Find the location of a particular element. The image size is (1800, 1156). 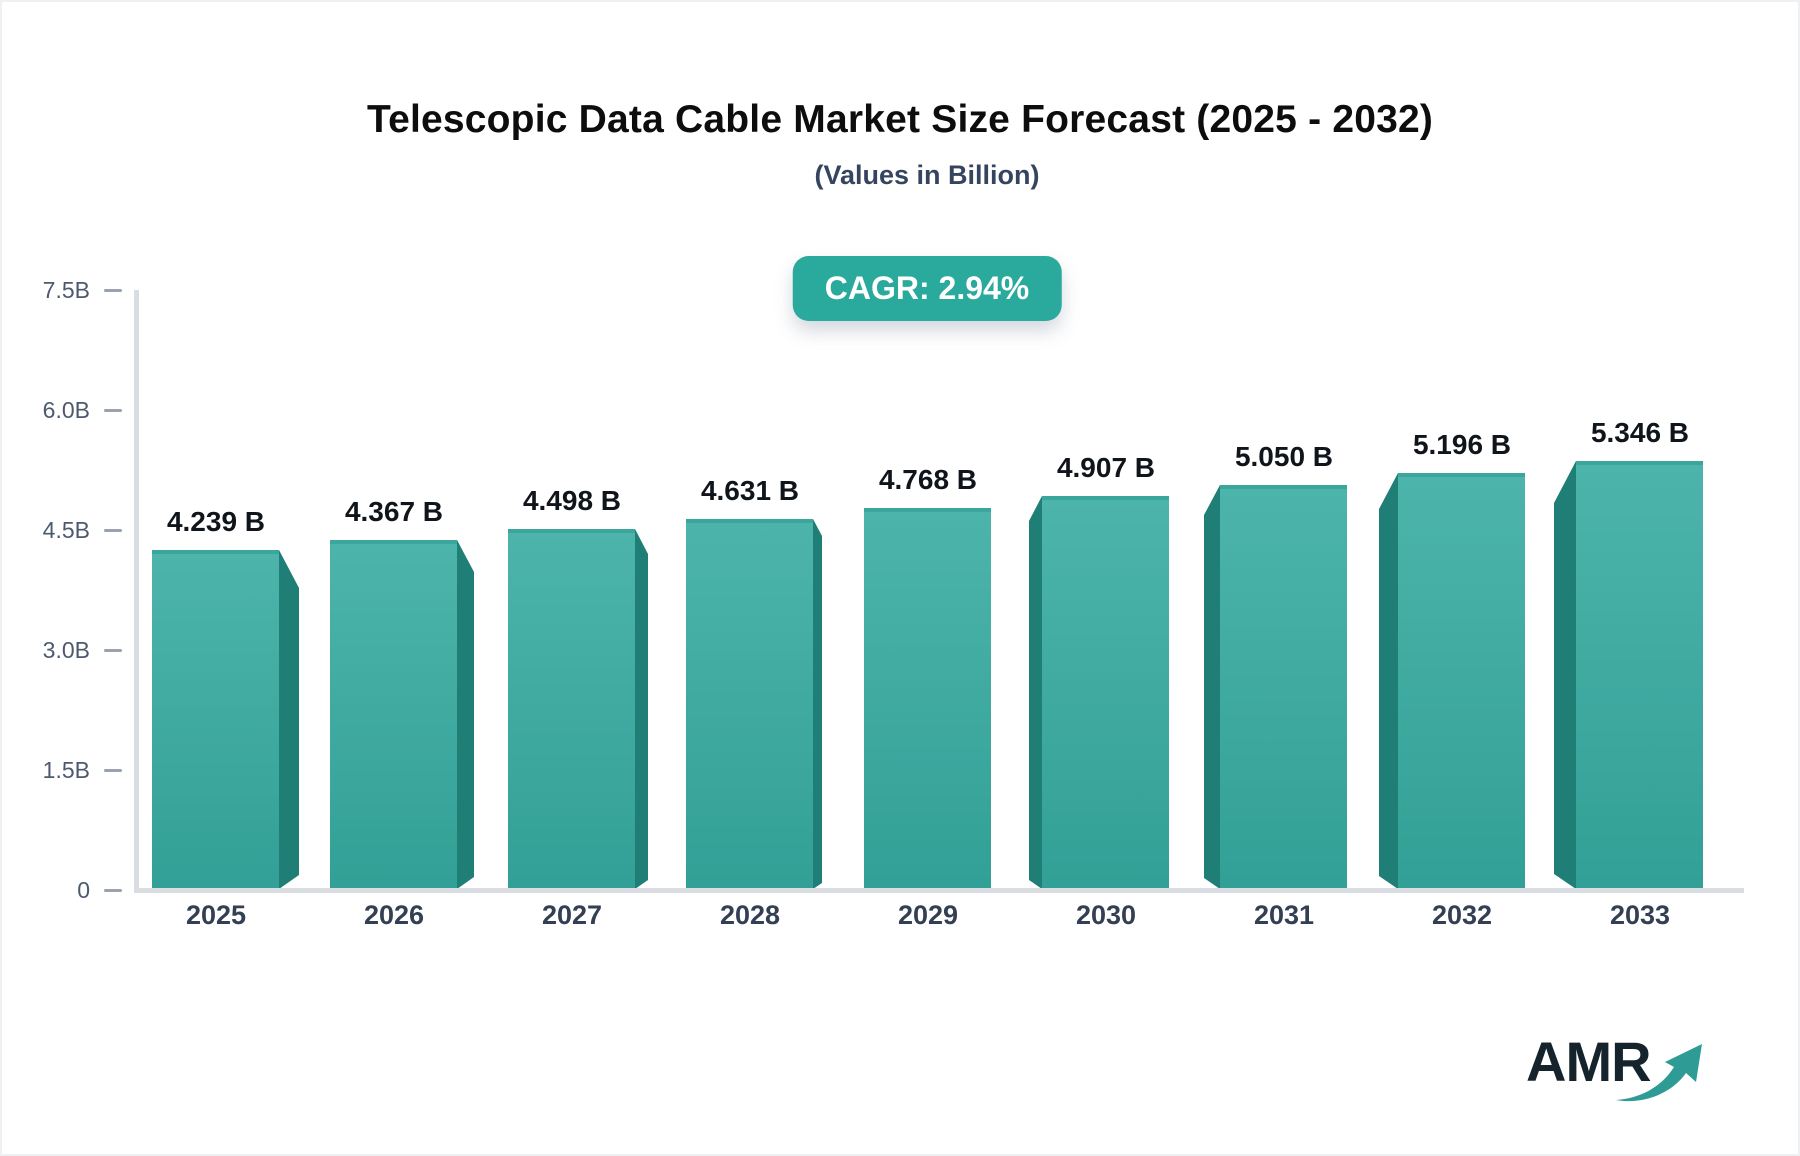

bar-face-2025 is located at coordinates (215, 719).